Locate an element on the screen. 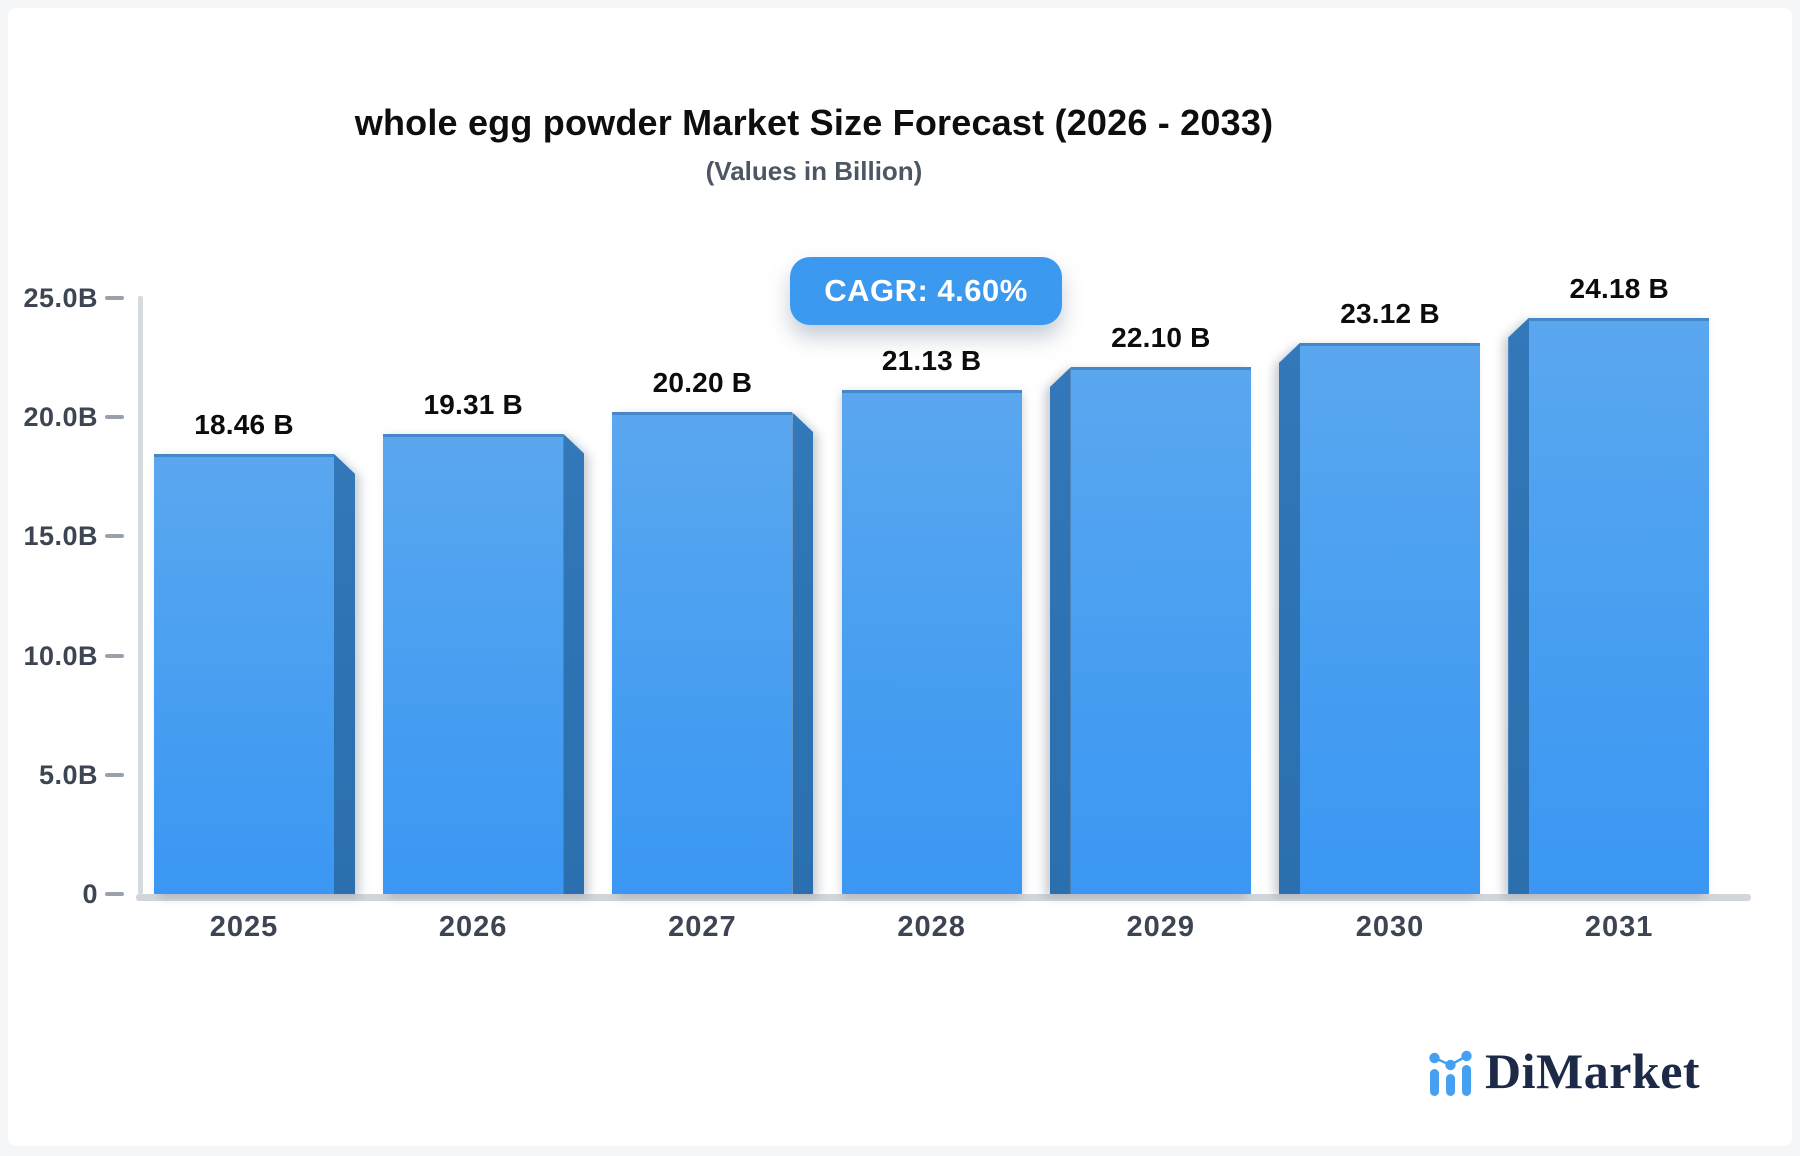 The width and height of the screenshot is (1800, 1156). x-axis-label-2025: 2025 is located at coordinates (244, 927).